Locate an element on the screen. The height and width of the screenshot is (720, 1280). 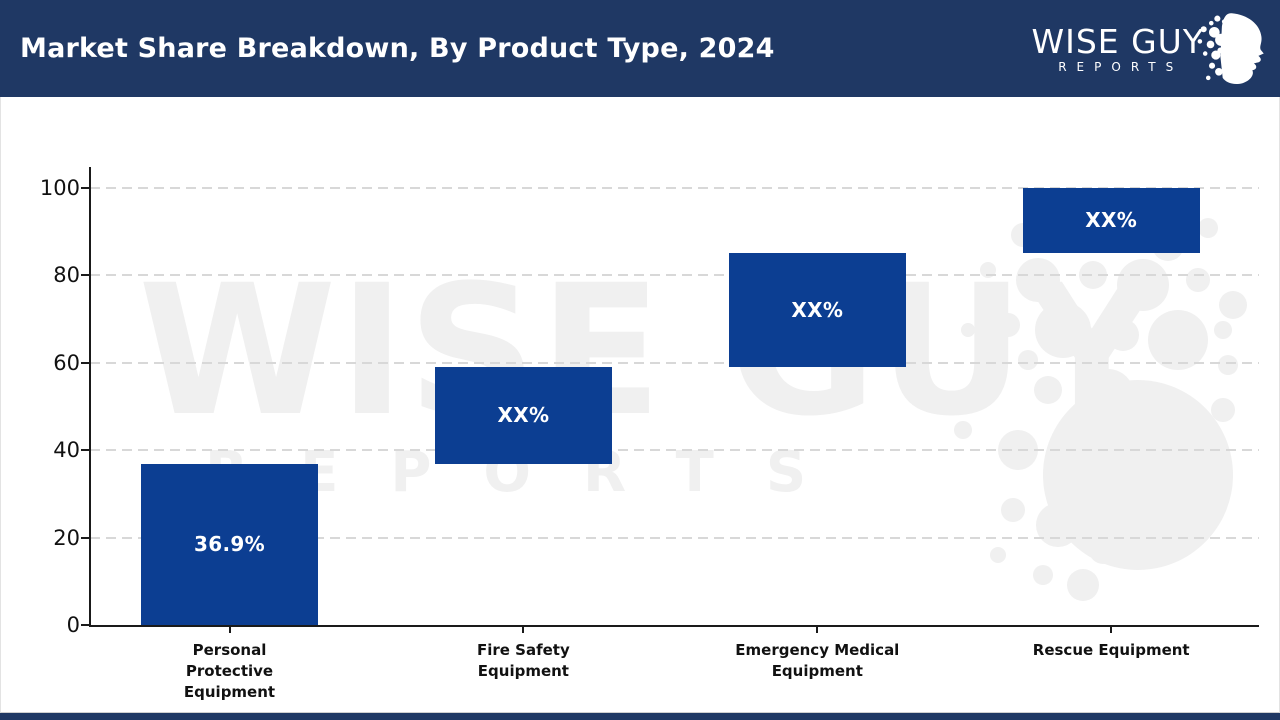
logo-line2: REPORTS is located at coordinates (1121, 66).